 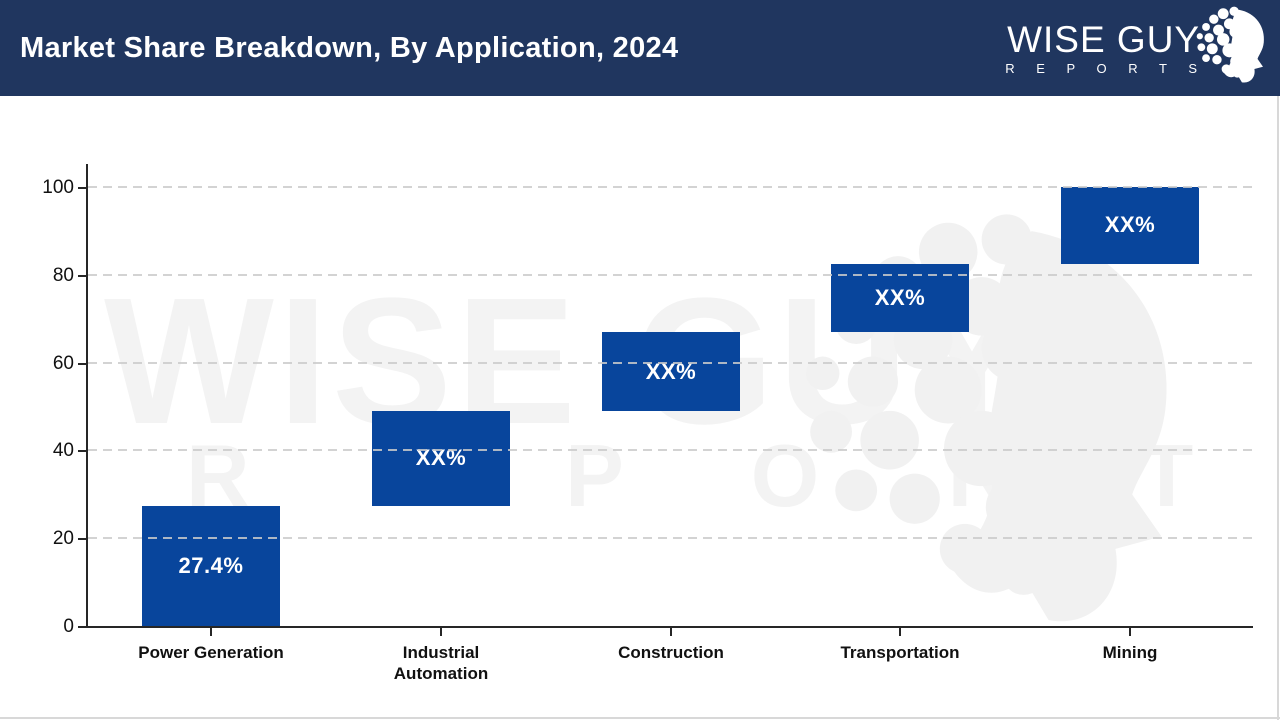 What do you see at coordinates (63, 451) in the screenshot?
I see `y-tick-label: 40` at bounding box center [63, 451].